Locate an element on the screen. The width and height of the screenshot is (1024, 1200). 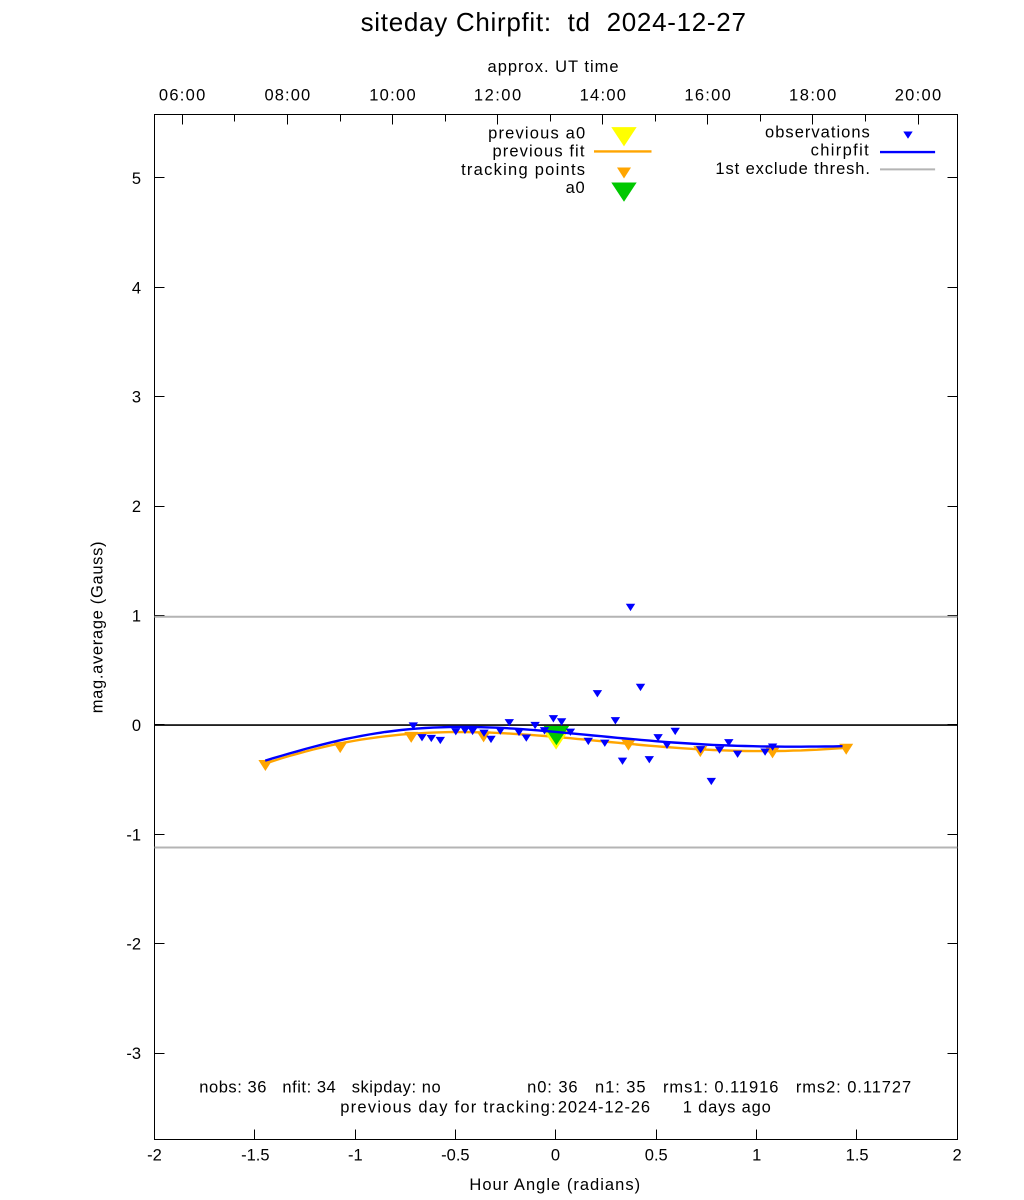
svg-text: observations is located at coordinates (818, 132).